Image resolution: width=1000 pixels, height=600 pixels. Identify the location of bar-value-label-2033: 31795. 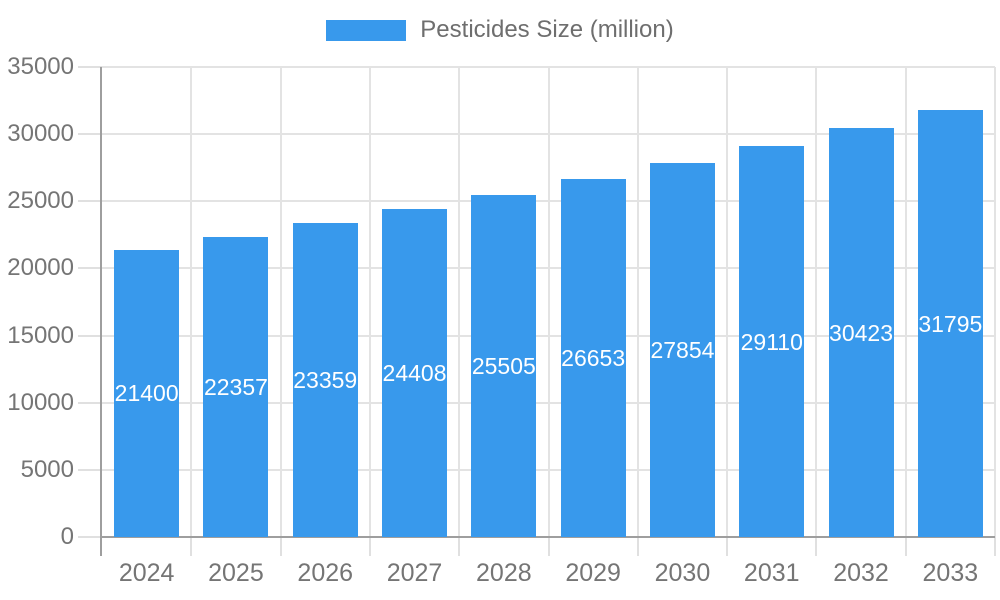
(950, 323).